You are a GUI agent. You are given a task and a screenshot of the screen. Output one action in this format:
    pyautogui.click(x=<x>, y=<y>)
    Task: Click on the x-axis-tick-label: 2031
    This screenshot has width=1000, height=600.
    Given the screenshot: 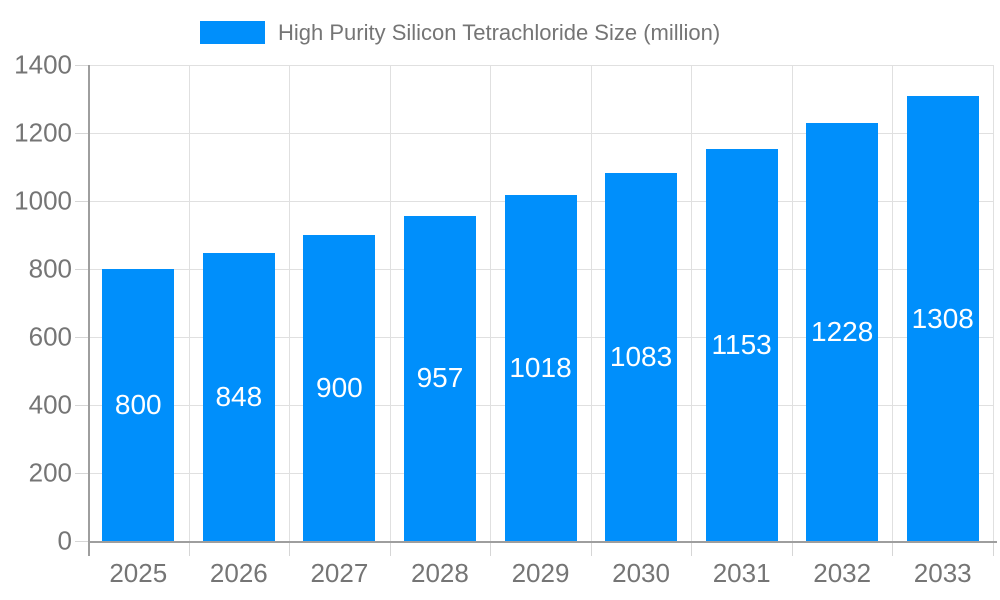 What is the action you would take?
    pyautogui.click(x=741, y=573)
    